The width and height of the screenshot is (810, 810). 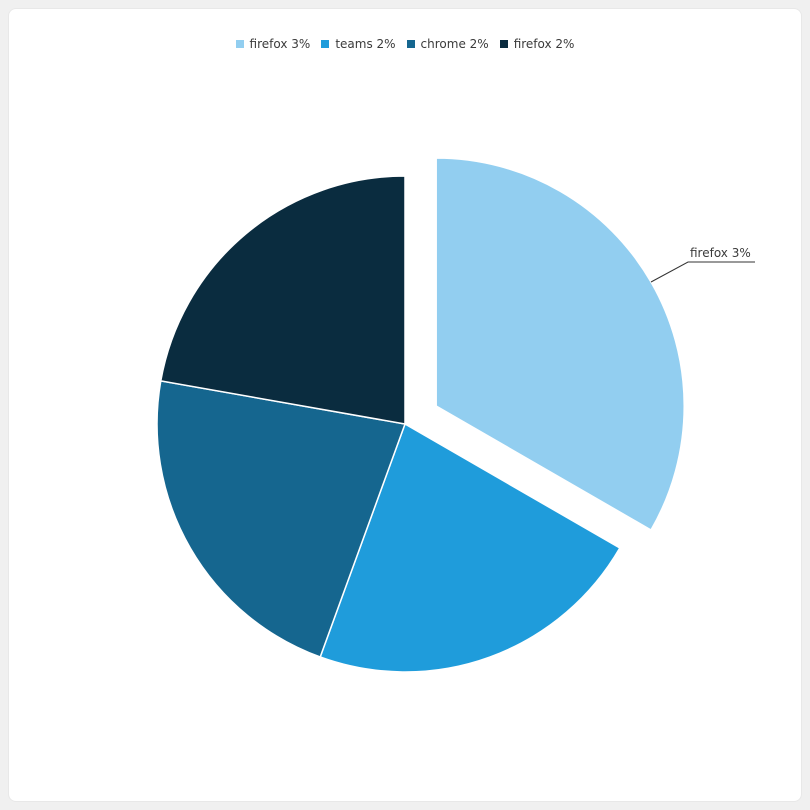 I want to click on legend-item-firefox-3: firefox 3%, so click(x=273, y=44).